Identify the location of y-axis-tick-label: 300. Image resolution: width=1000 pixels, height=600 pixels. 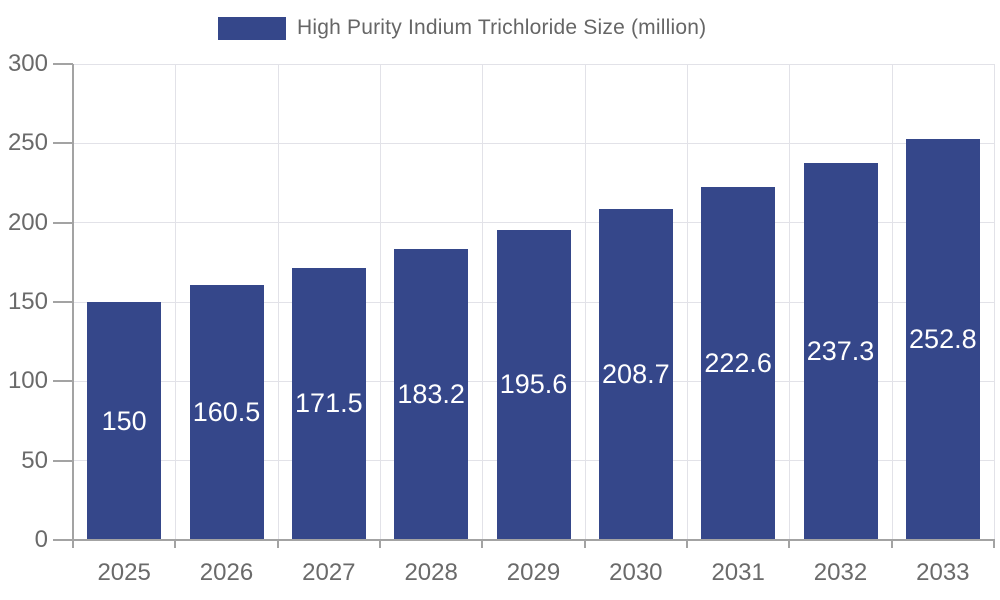
(27, 63).